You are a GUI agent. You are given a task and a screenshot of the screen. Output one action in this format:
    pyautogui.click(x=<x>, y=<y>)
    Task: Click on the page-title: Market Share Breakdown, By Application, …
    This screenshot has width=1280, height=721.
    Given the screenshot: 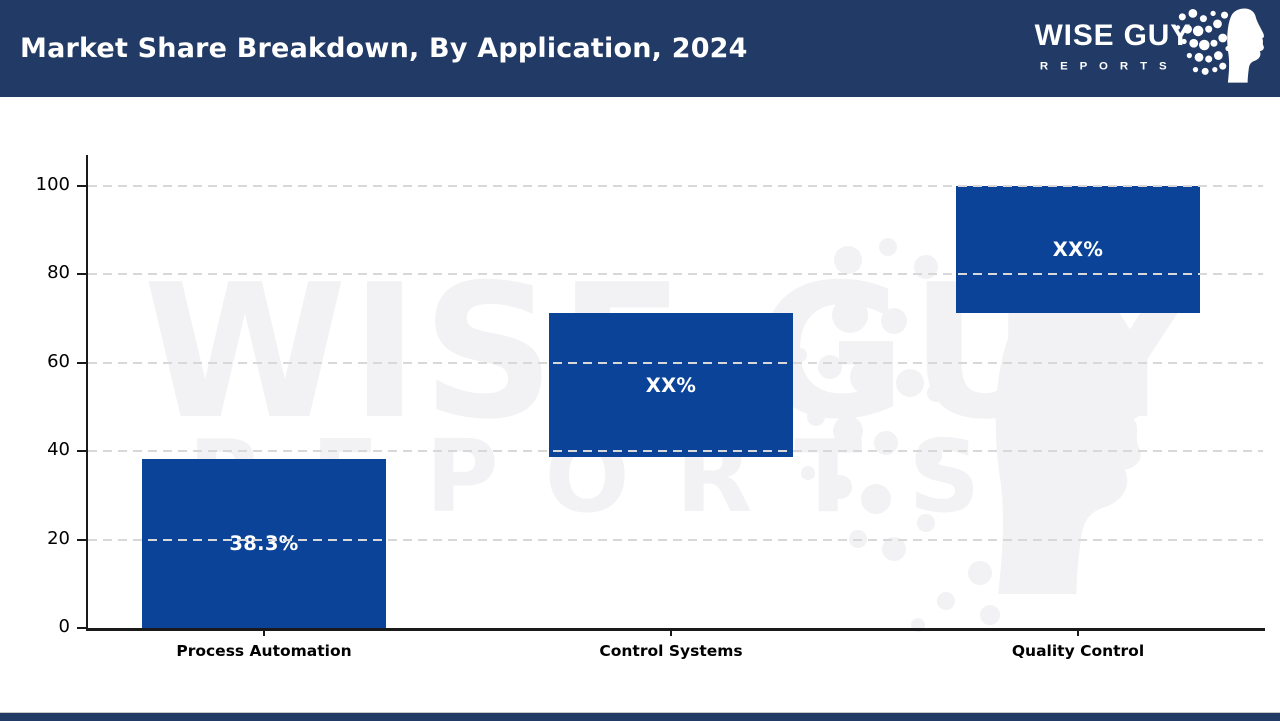 What is the action you would take?
    pyautogui.click(x=384, y=48)
    